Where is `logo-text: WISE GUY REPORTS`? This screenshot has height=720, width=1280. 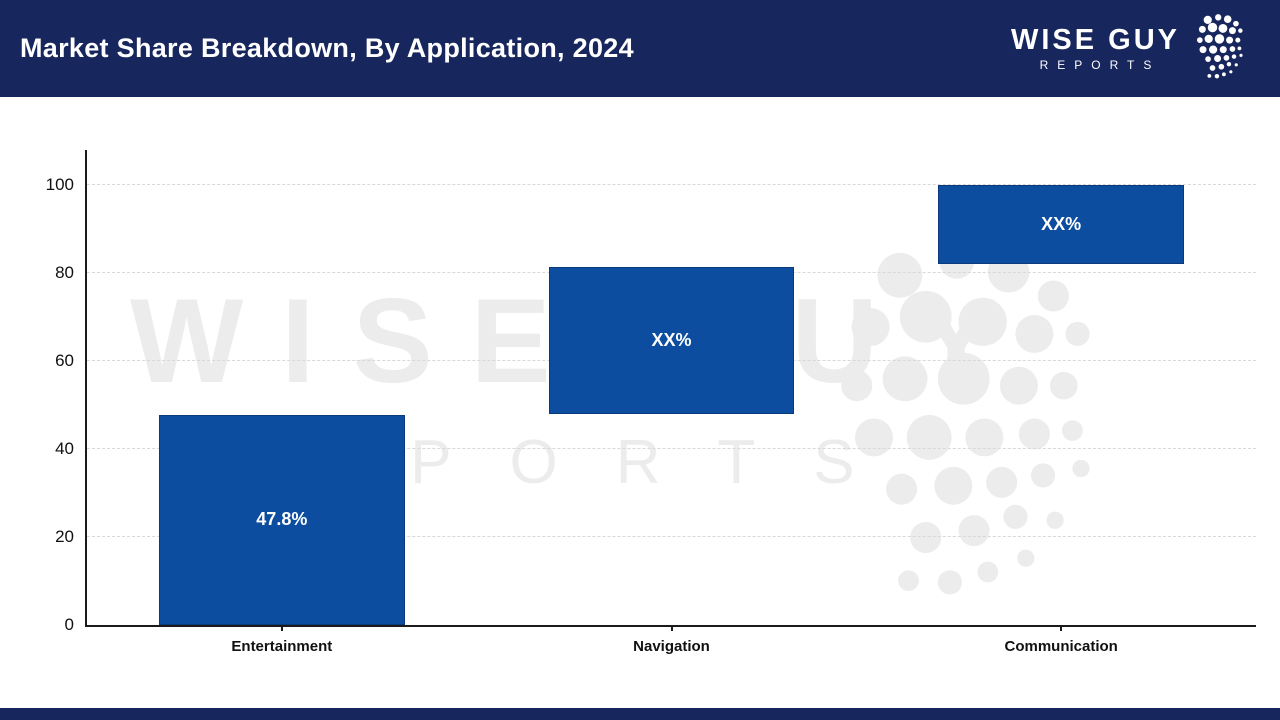 logo-text: WISE GUY REPORTS is located at coordinates (1095, 48).